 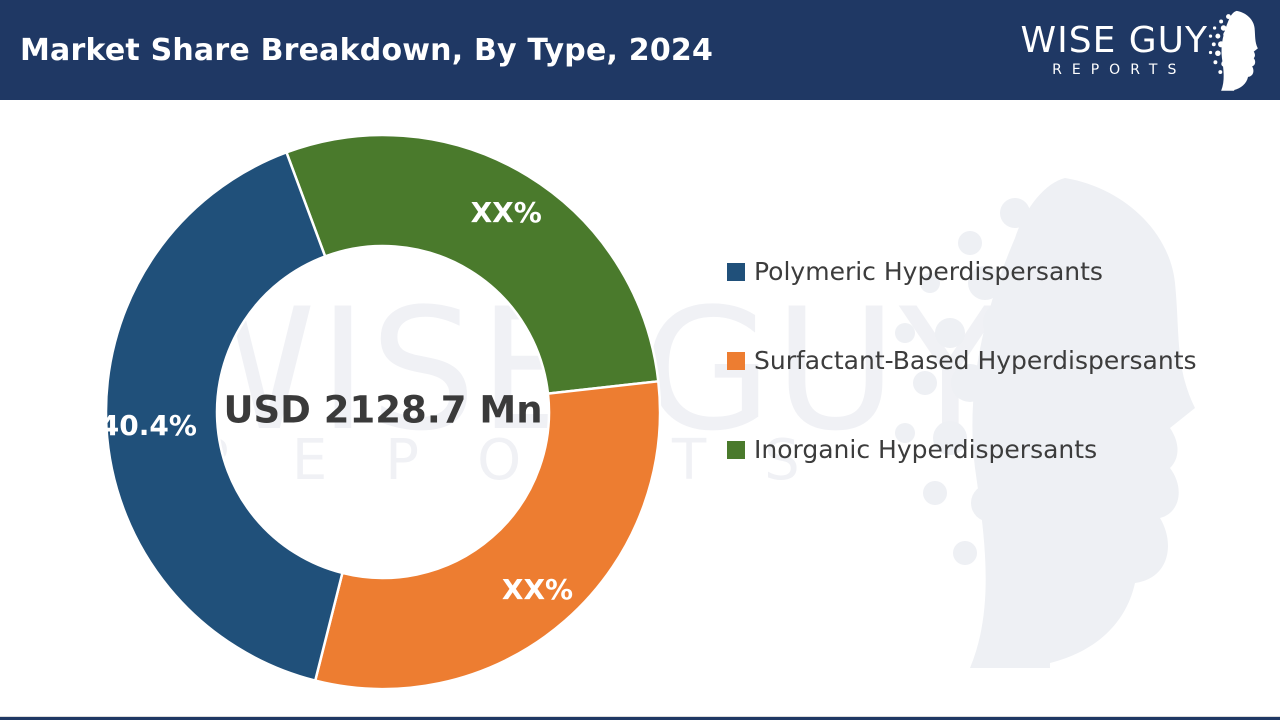 I want to click on logo-wordmark: WISE GUY REPORTS, so click(x=1114, y=49).